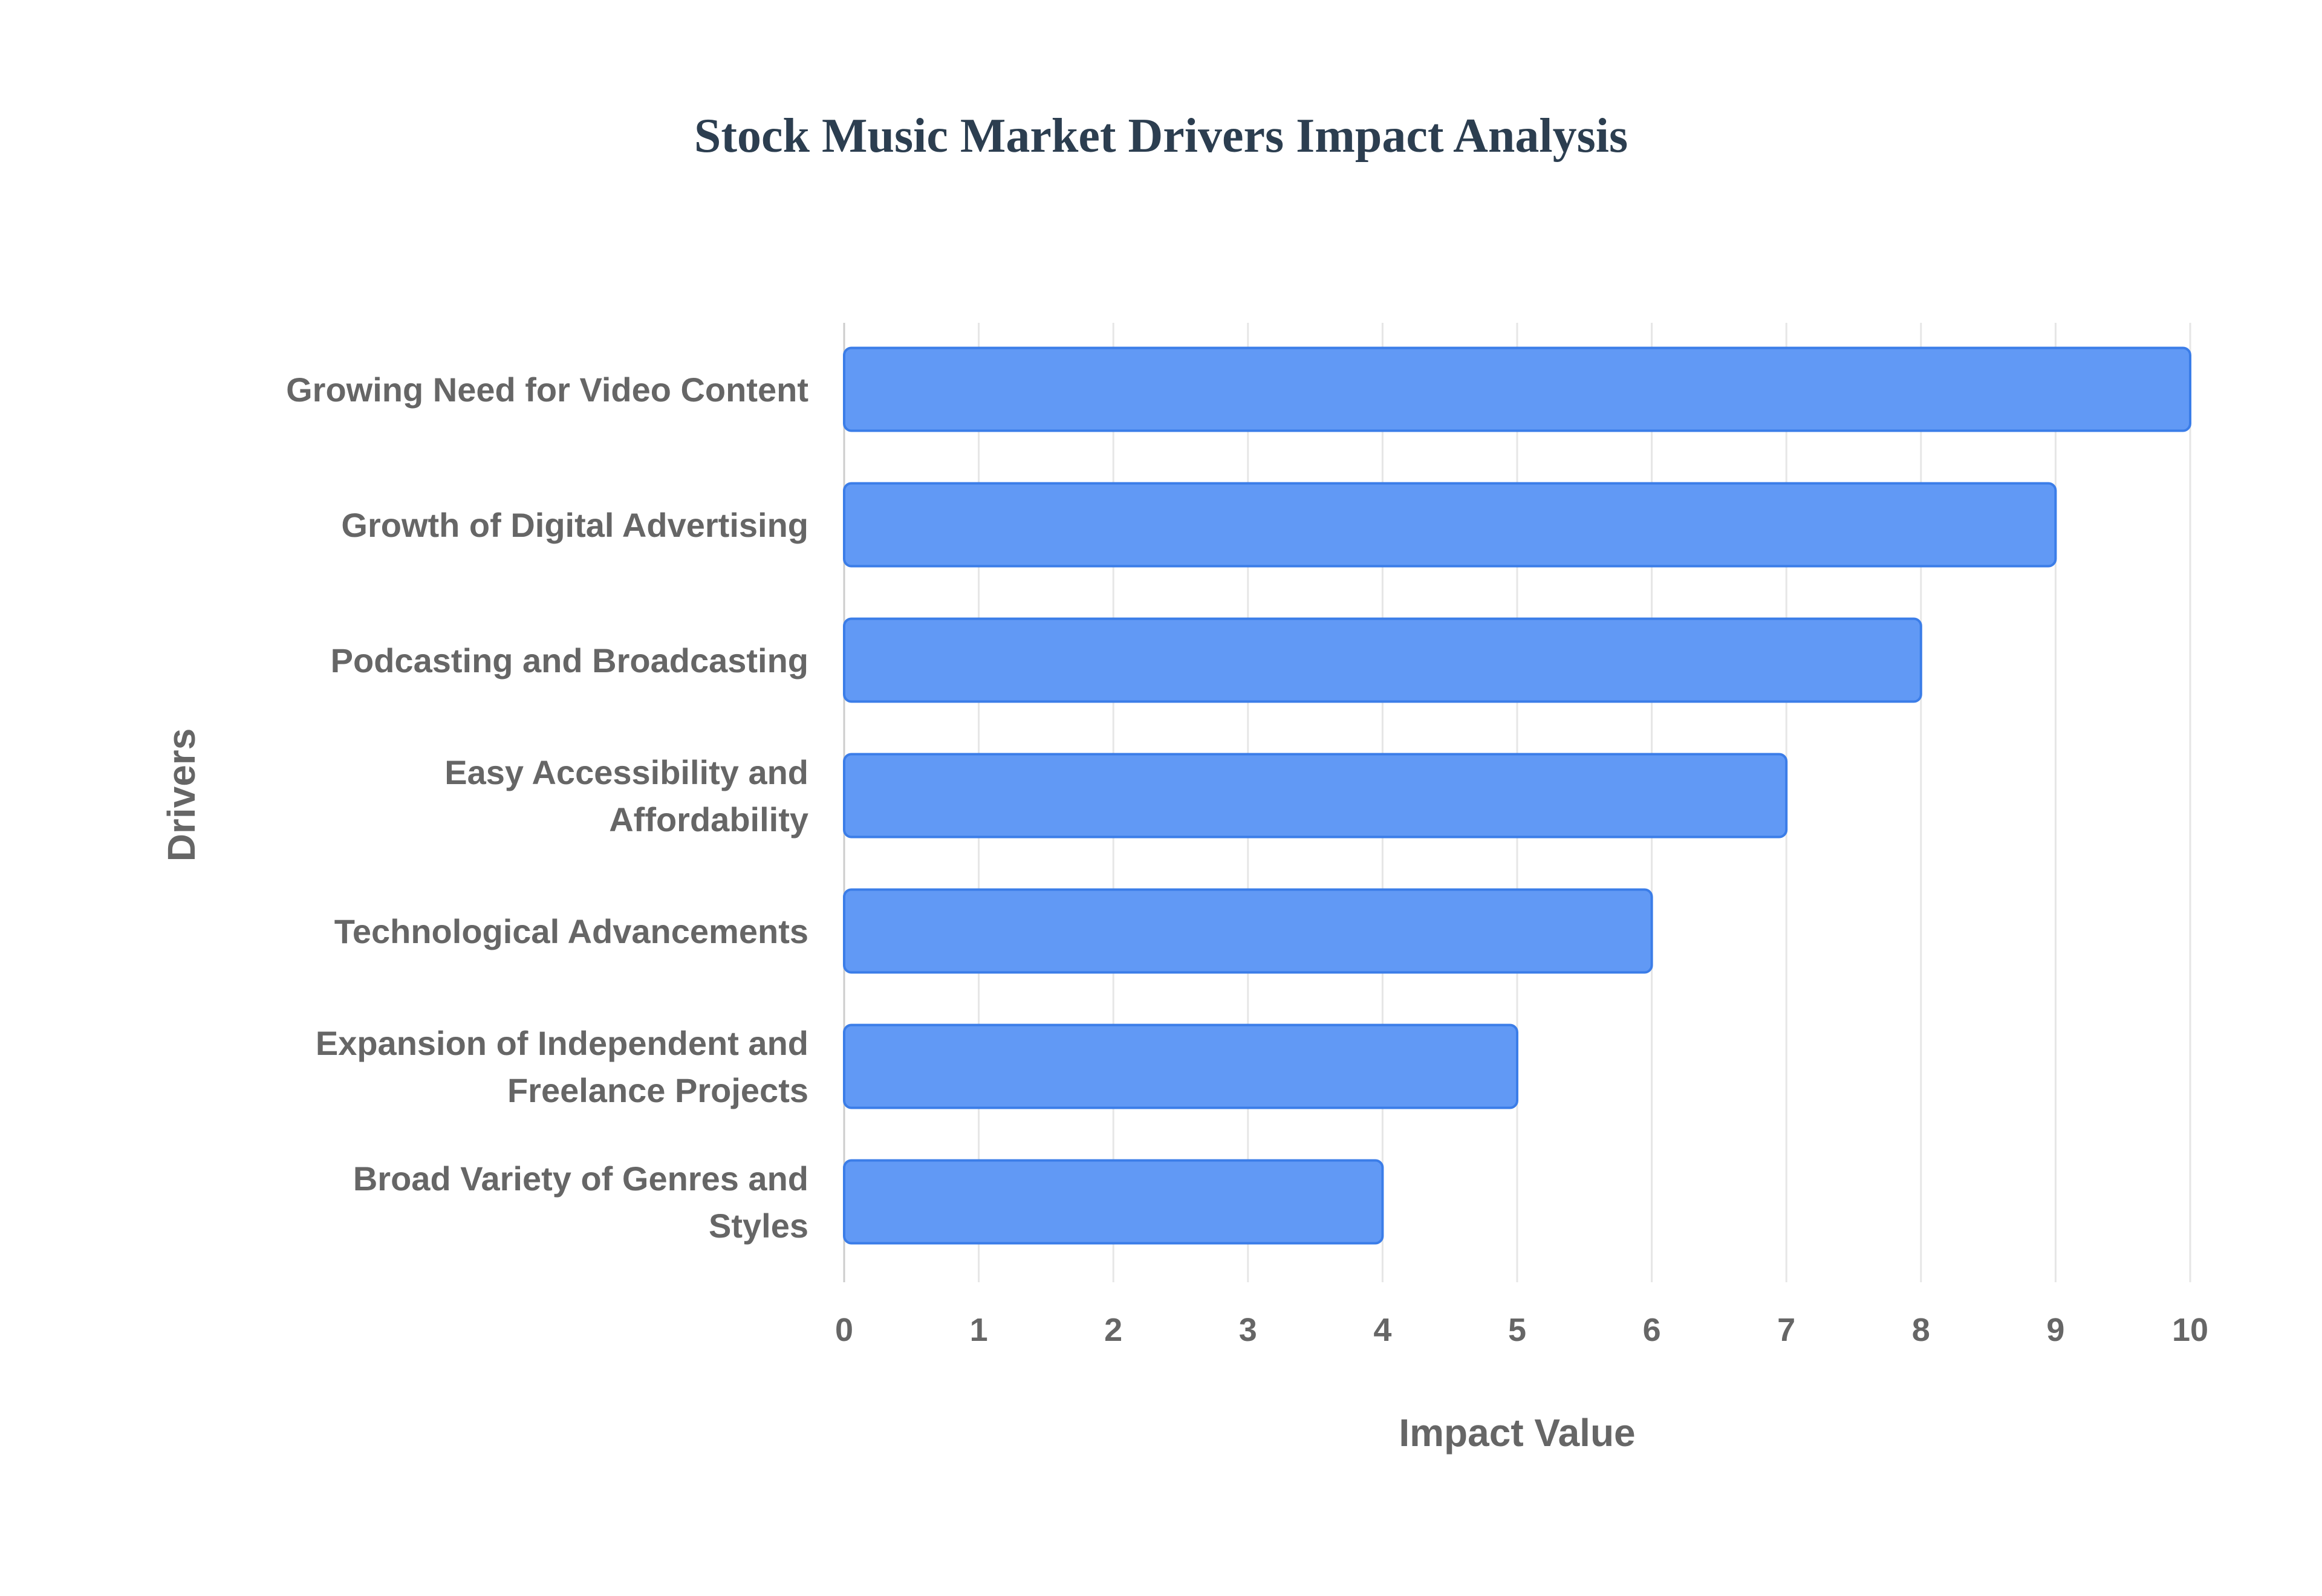 The width and height of the screenshot is (2322, 1596). I want to click on x-tick-label: 8, so click(1921, 1330).